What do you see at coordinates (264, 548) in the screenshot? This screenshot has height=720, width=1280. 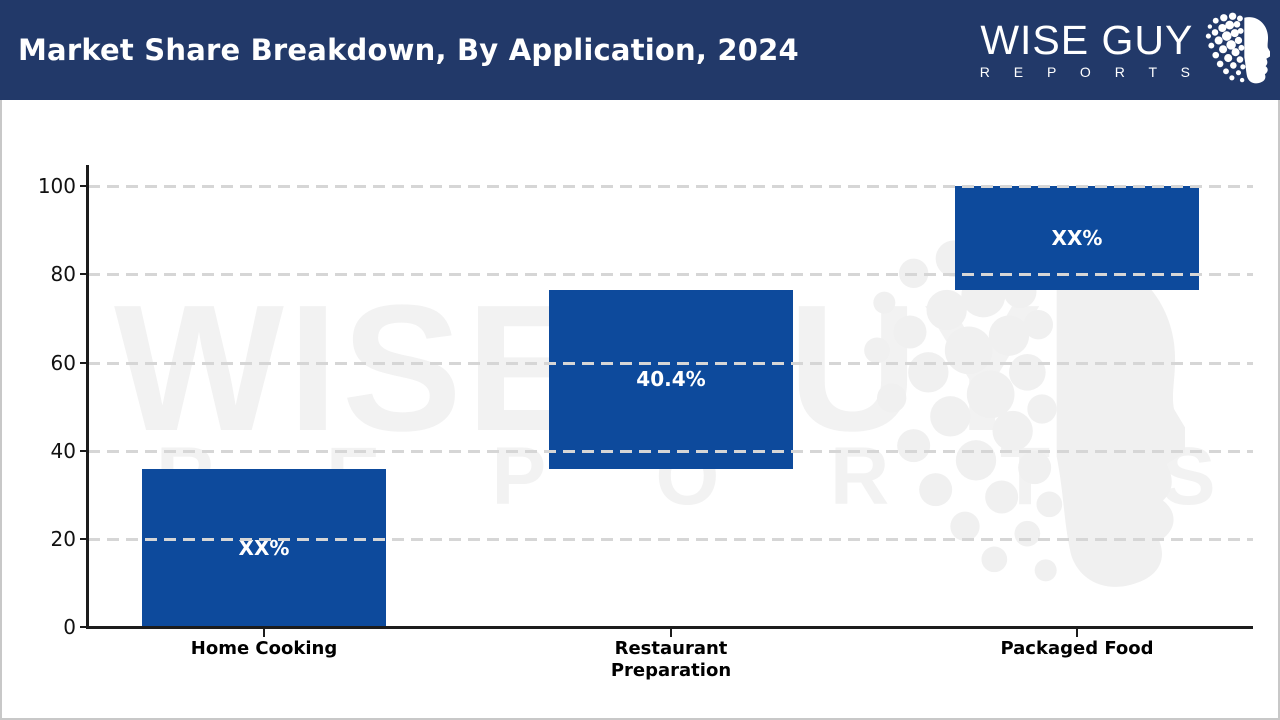 I see `bar-home-cooking: XX%` at bounding box center [264, 548].